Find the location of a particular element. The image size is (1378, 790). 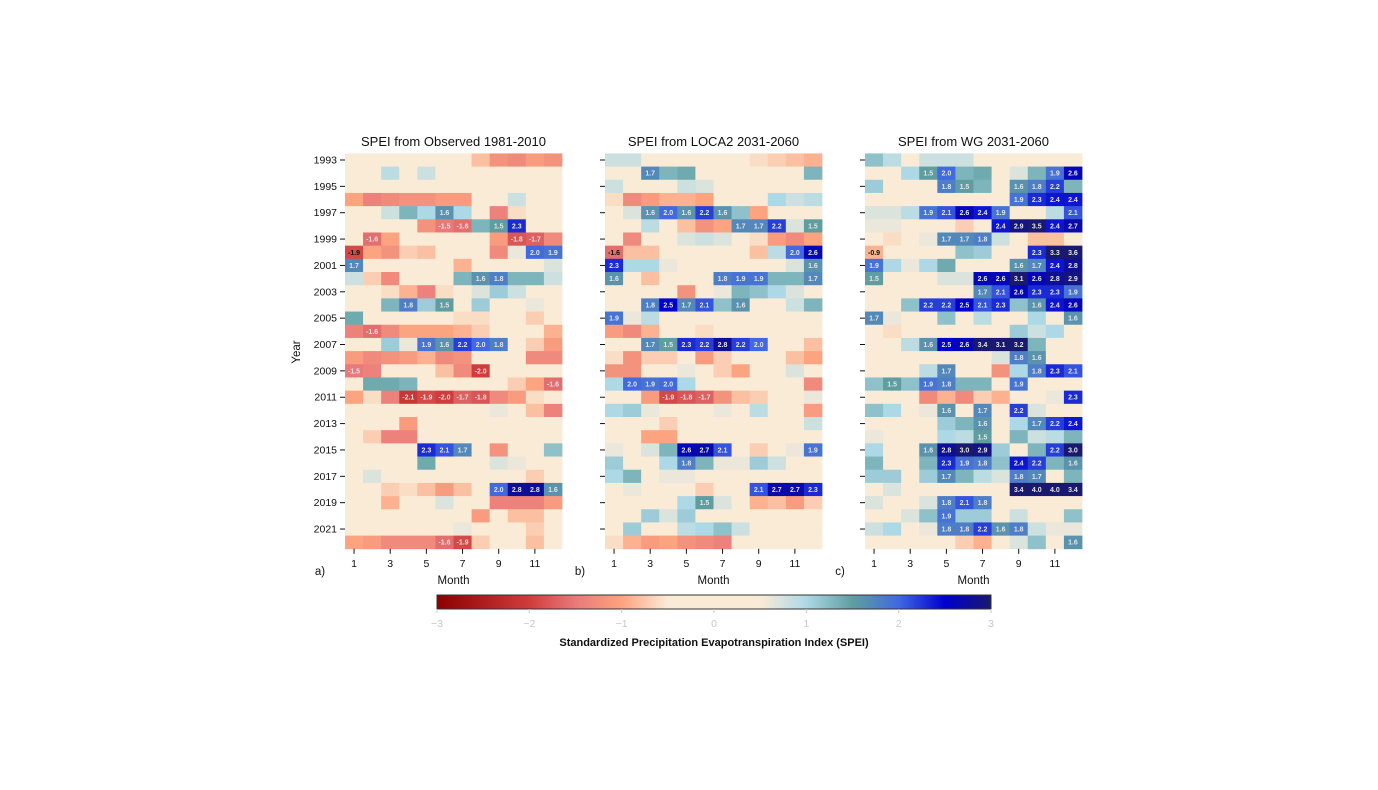

colorbar-tick-label: −3 is located at coordinates (437, 624).